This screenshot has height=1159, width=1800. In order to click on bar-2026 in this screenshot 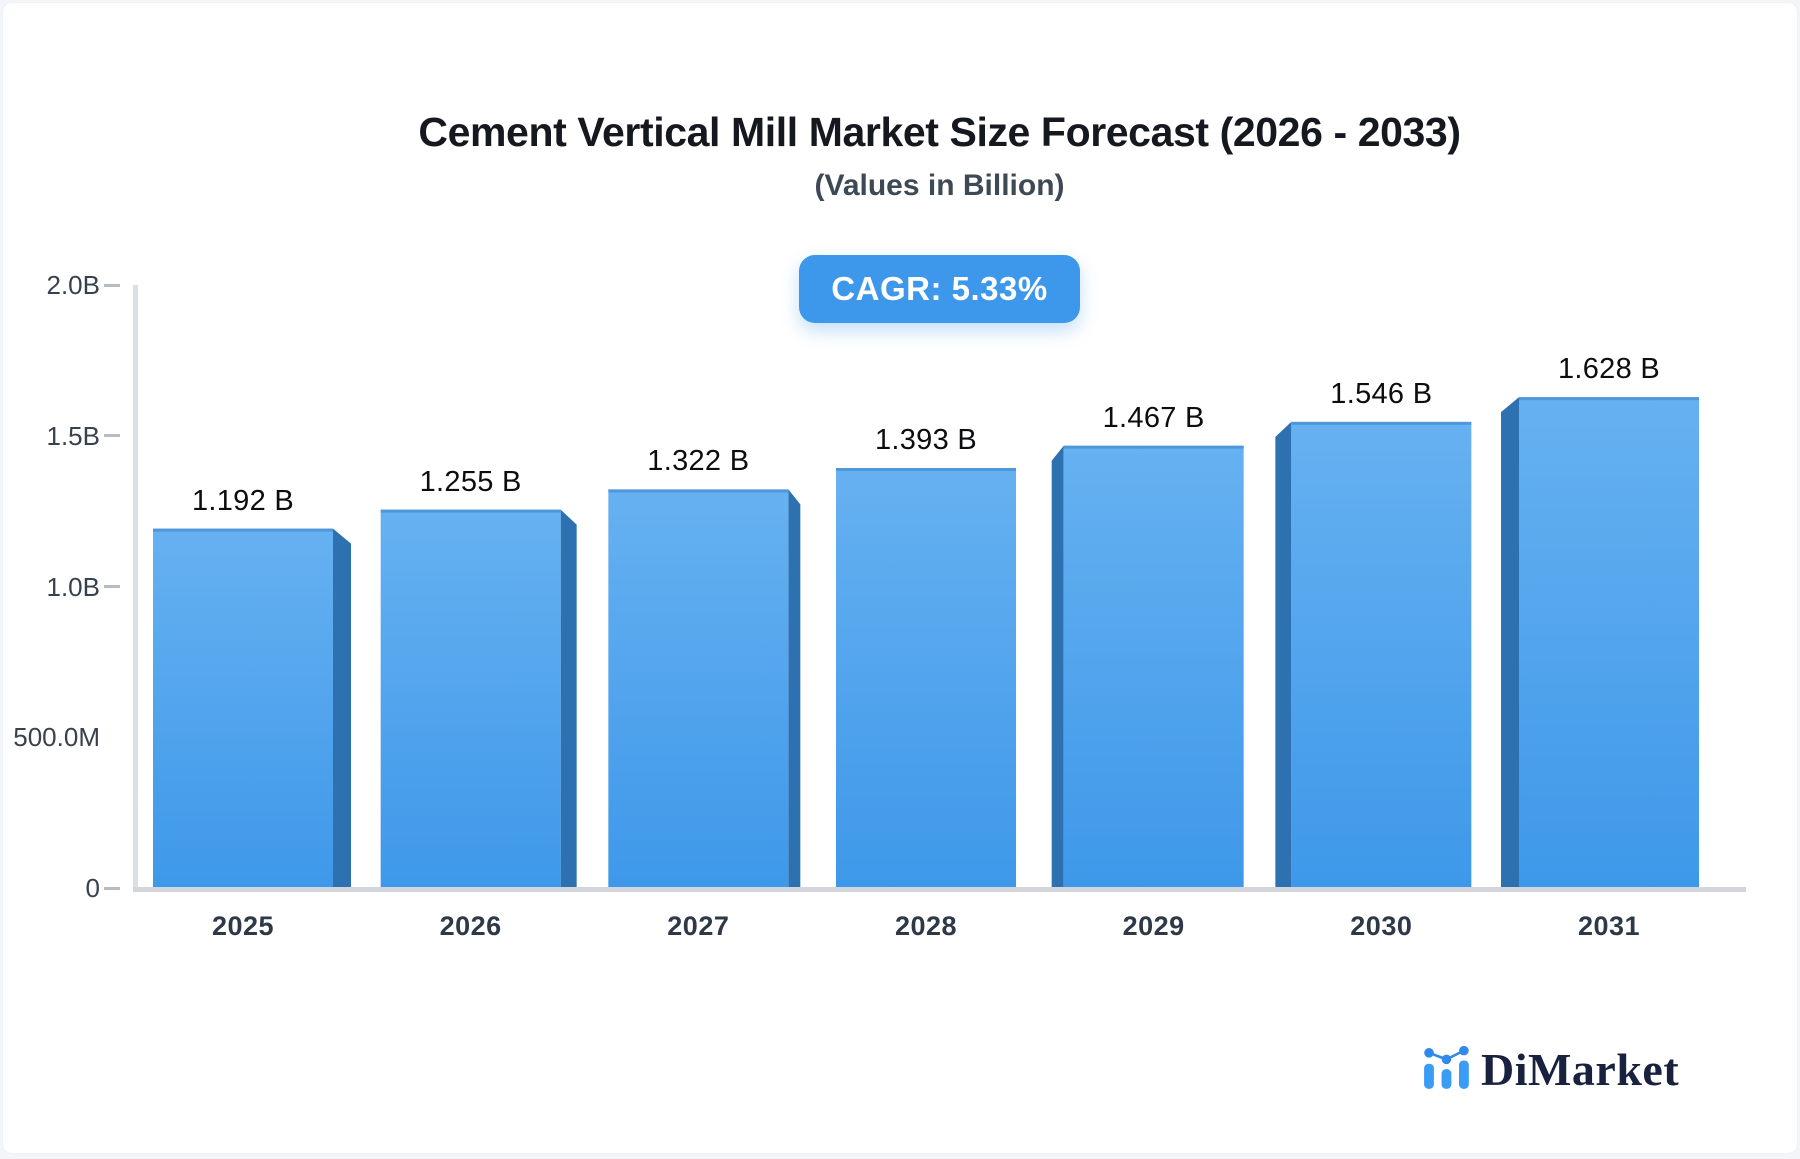, I will do `click(478, 698)`.